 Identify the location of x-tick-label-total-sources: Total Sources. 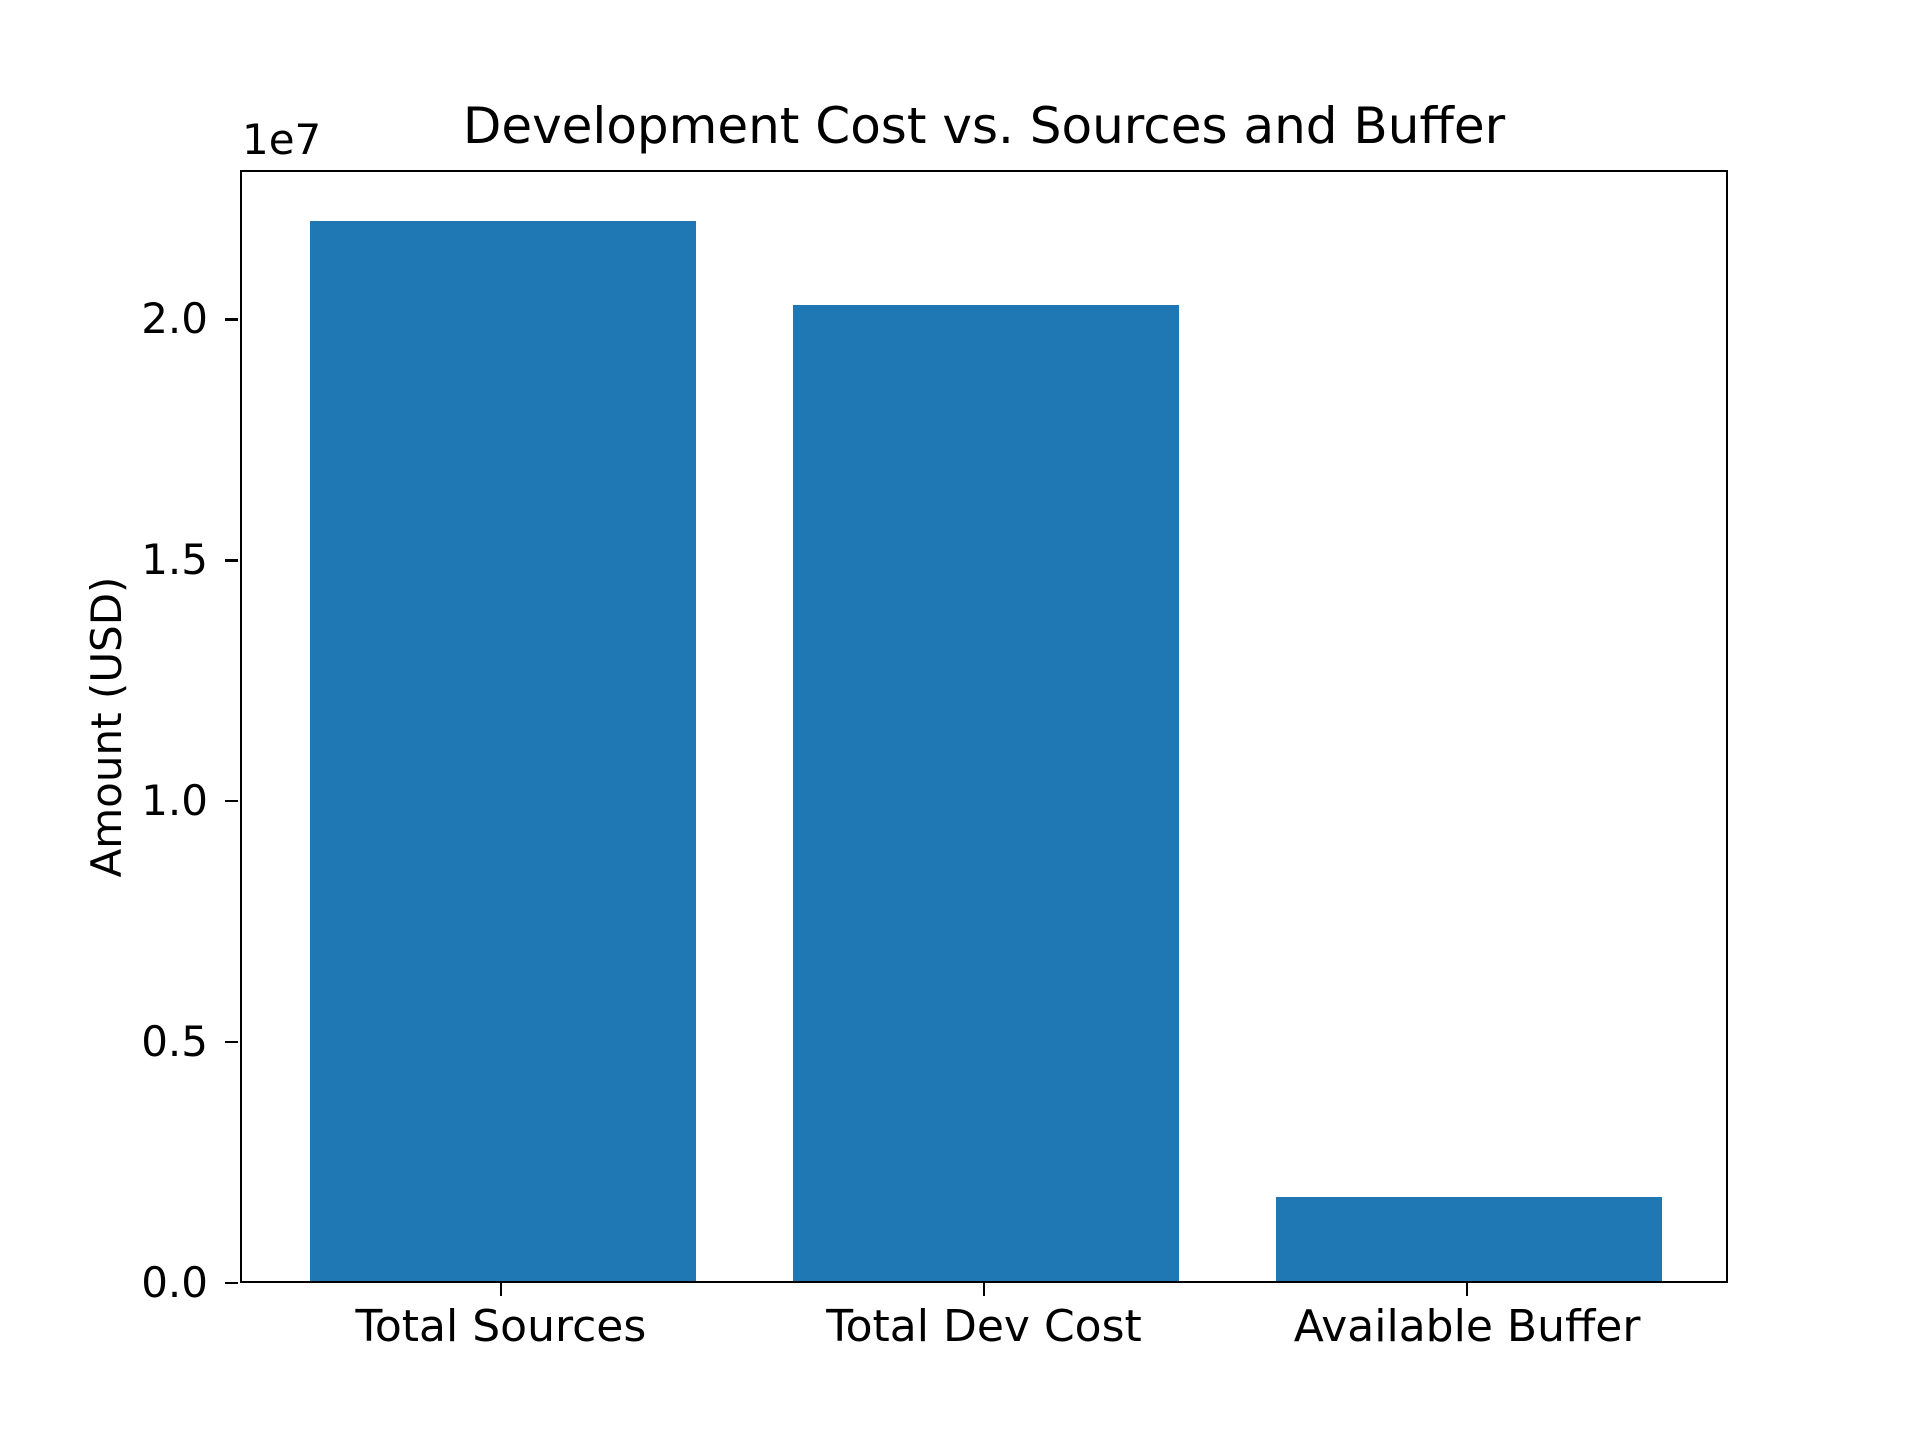
(501, 1326).